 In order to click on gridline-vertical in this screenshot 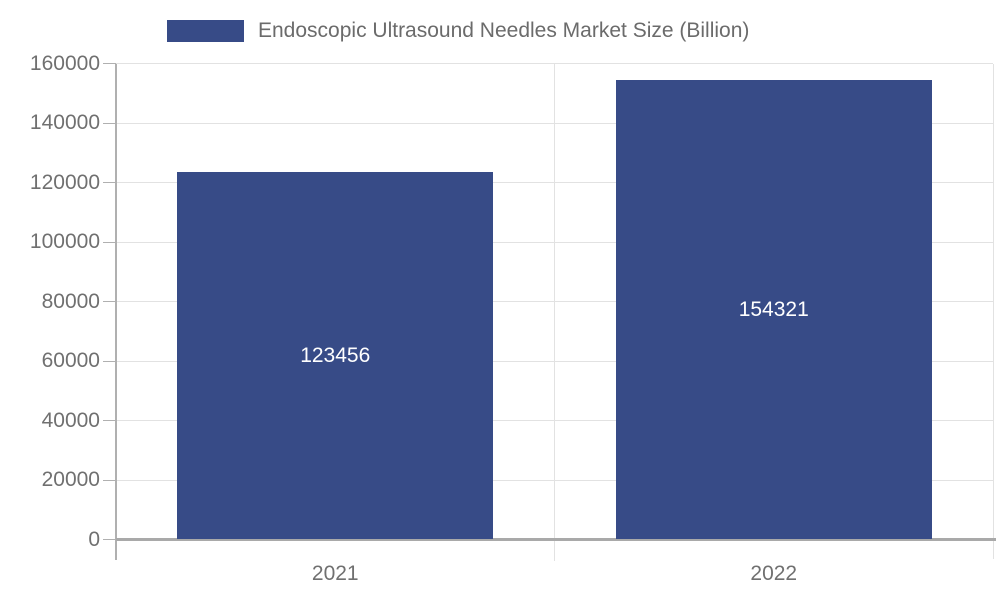, I will do `click(554, 312)`.